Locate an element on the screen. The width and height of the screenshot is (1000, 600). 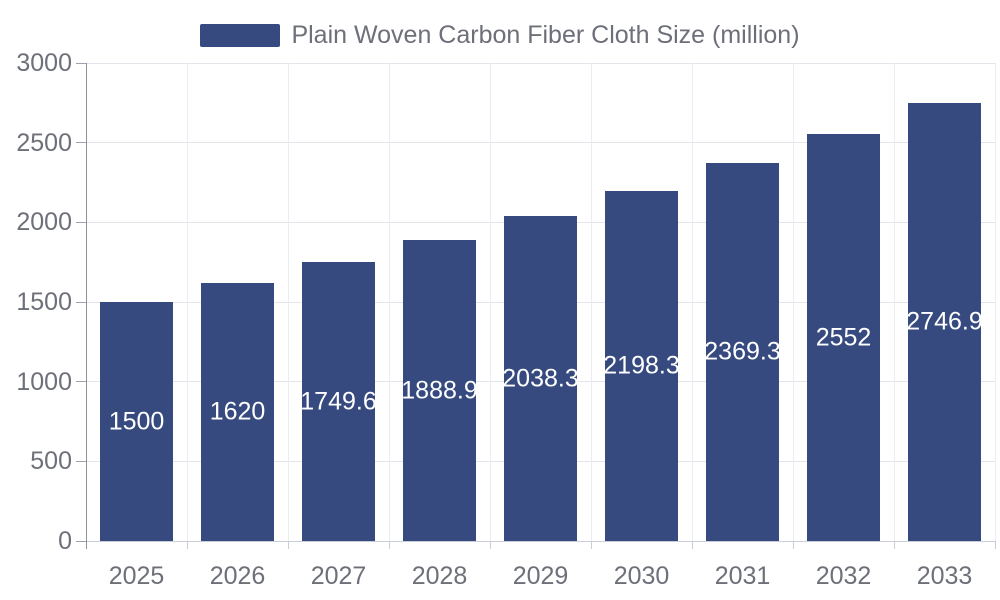
y-axis-line is located at coordinates (86, 306).